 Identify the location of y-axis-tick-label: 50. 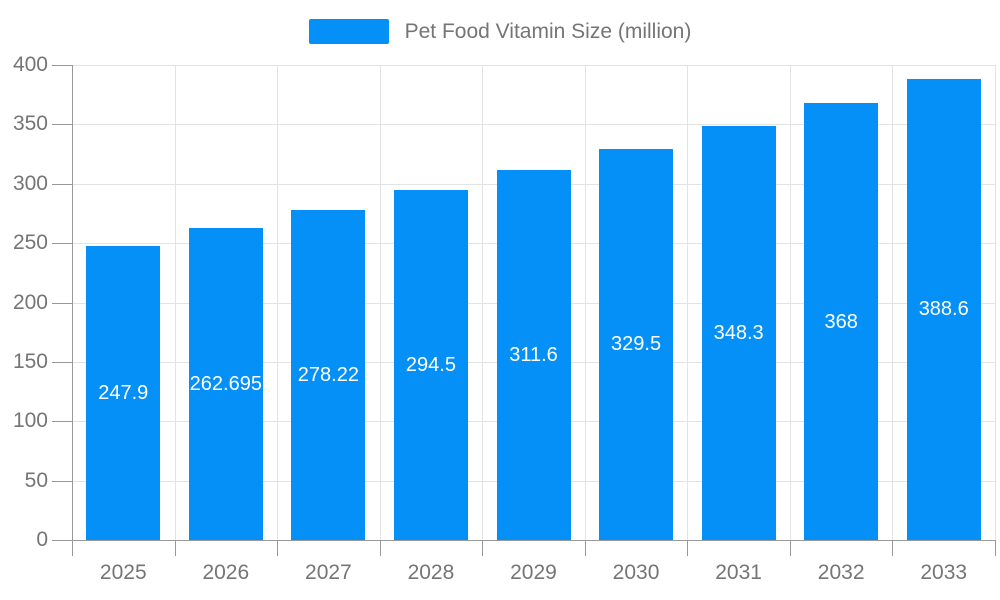
(36, 480).